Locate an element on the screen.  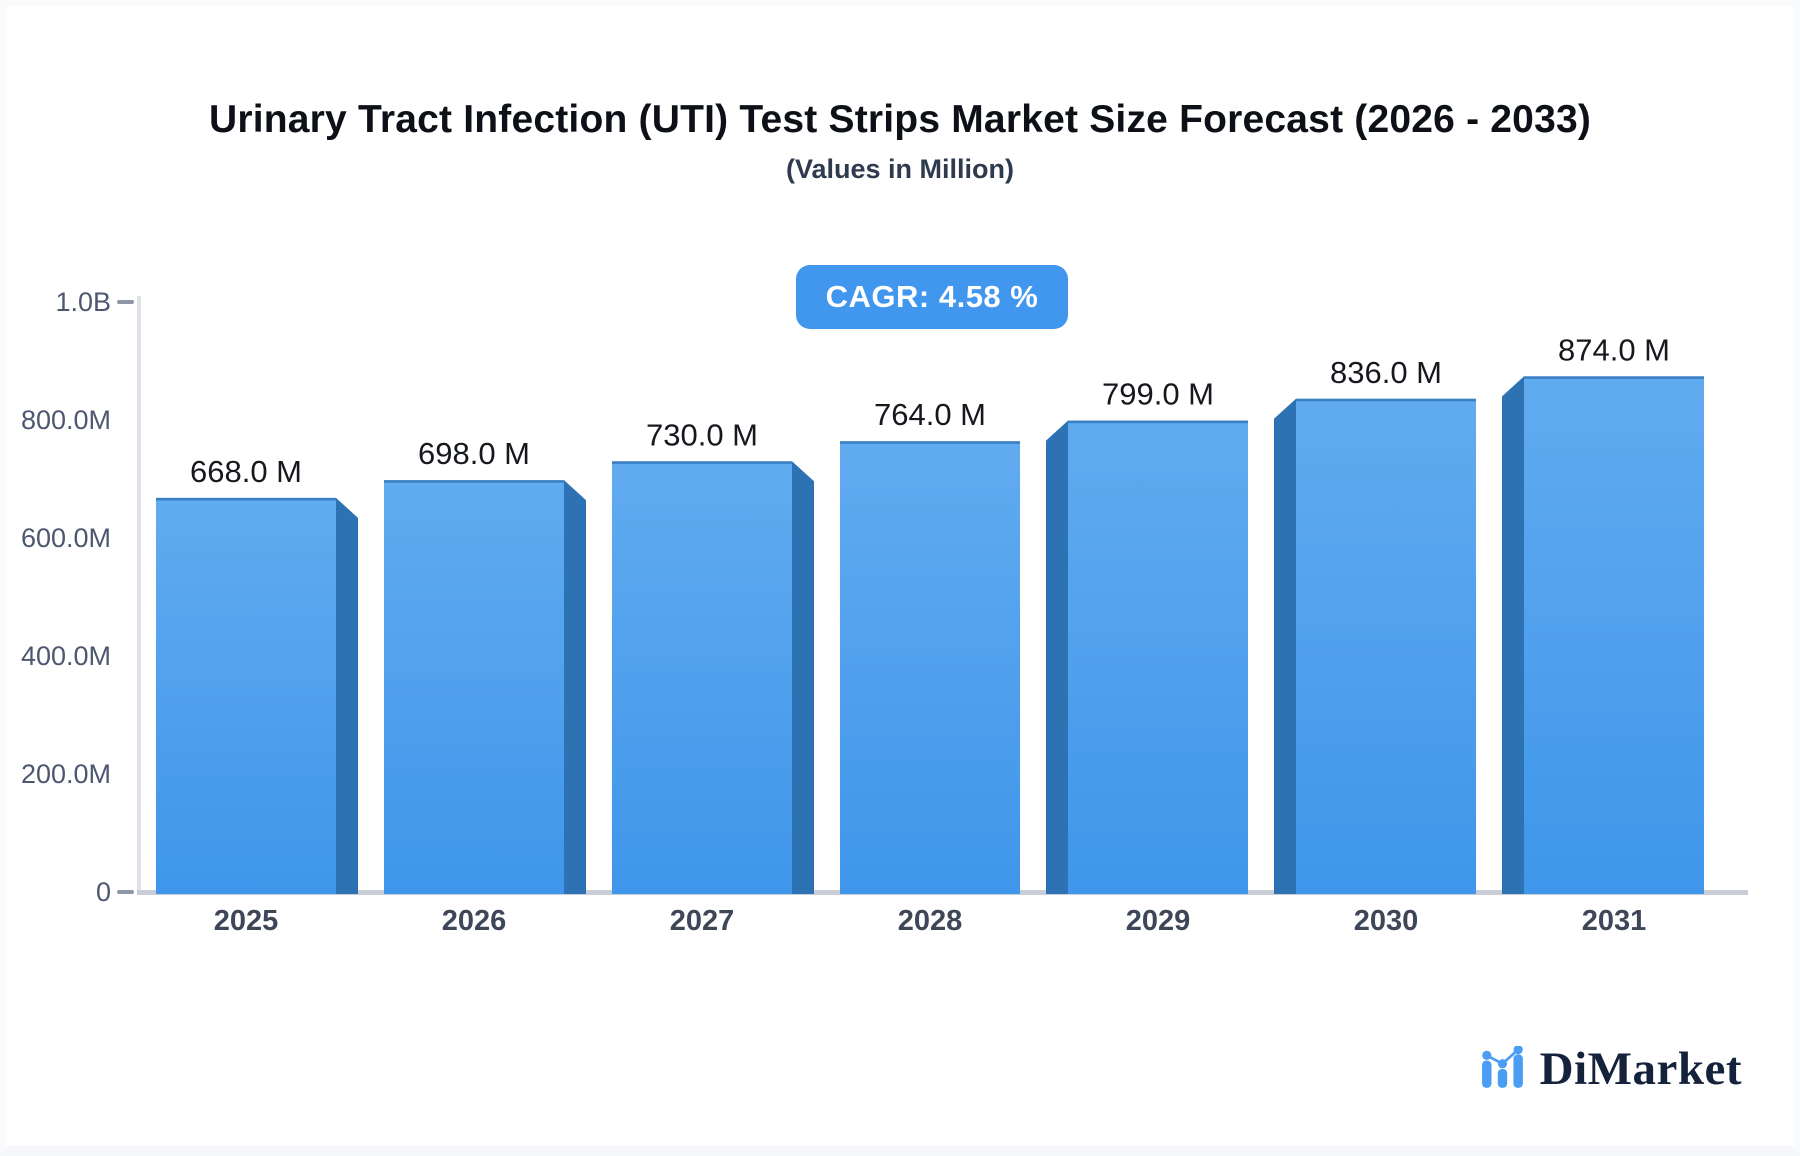
y-tick-label: 0 is located at coordinates (103, 892).